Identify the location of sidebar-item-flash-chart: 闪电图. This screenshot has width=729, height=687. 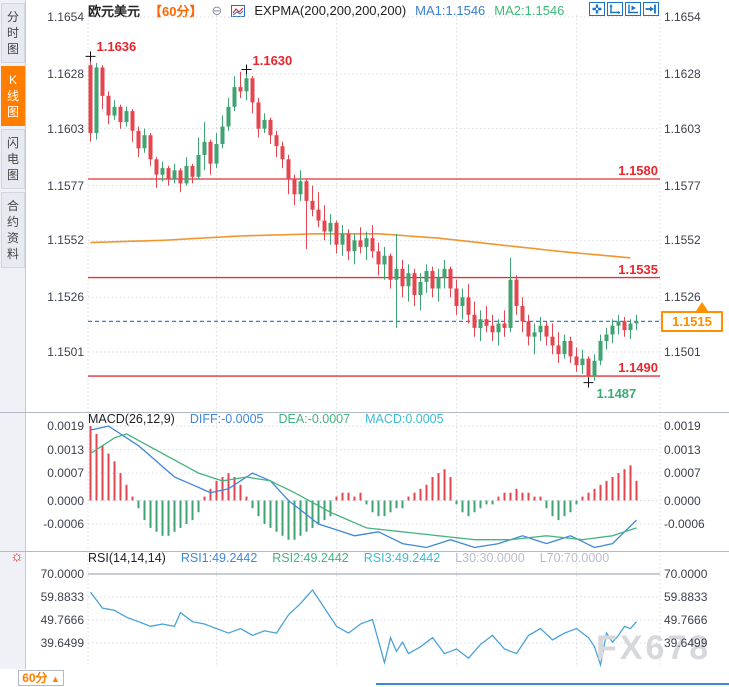
(13, 159).